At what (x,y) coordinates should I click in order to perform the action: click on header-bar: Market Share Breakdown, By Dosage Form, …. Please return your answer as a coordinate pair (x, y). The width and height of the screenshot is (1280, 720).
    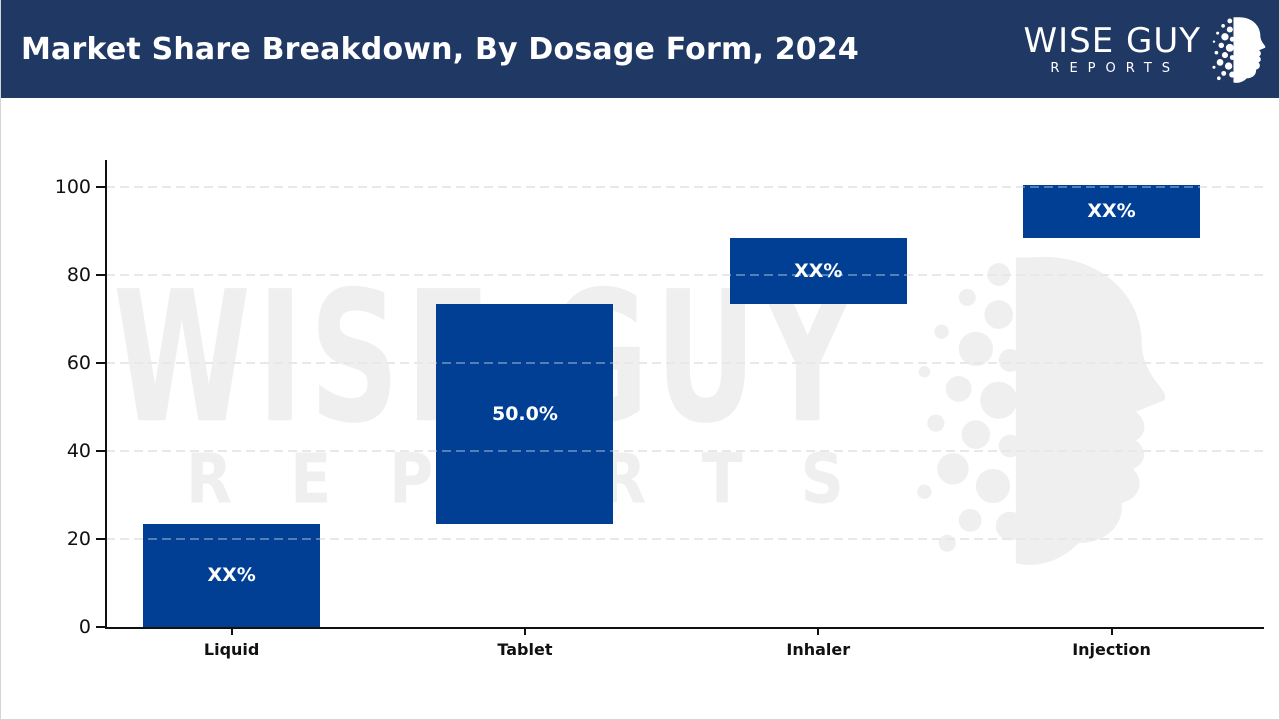
    Looking at the image, I should click on (640, 49).